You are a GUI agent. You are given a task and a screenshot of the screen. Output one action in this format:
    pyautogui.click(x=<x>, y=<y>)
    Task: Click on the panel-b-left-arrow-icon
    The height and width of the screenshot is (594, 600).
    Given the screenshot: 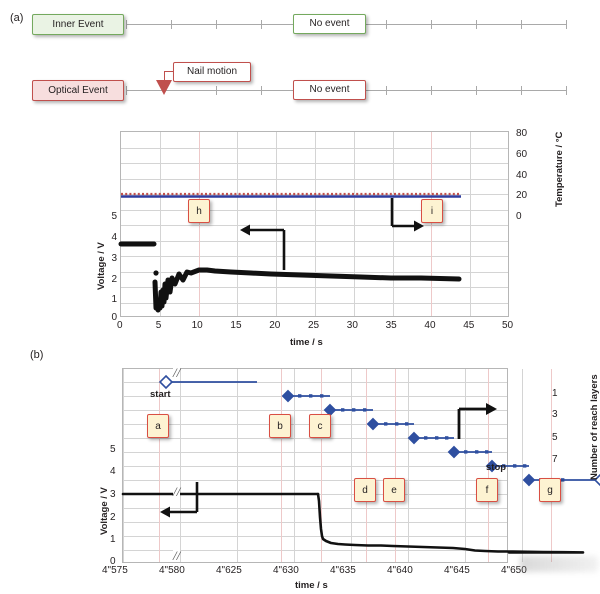 What is the action you would take?
    pyautogui.click(x=179, y=500)
    